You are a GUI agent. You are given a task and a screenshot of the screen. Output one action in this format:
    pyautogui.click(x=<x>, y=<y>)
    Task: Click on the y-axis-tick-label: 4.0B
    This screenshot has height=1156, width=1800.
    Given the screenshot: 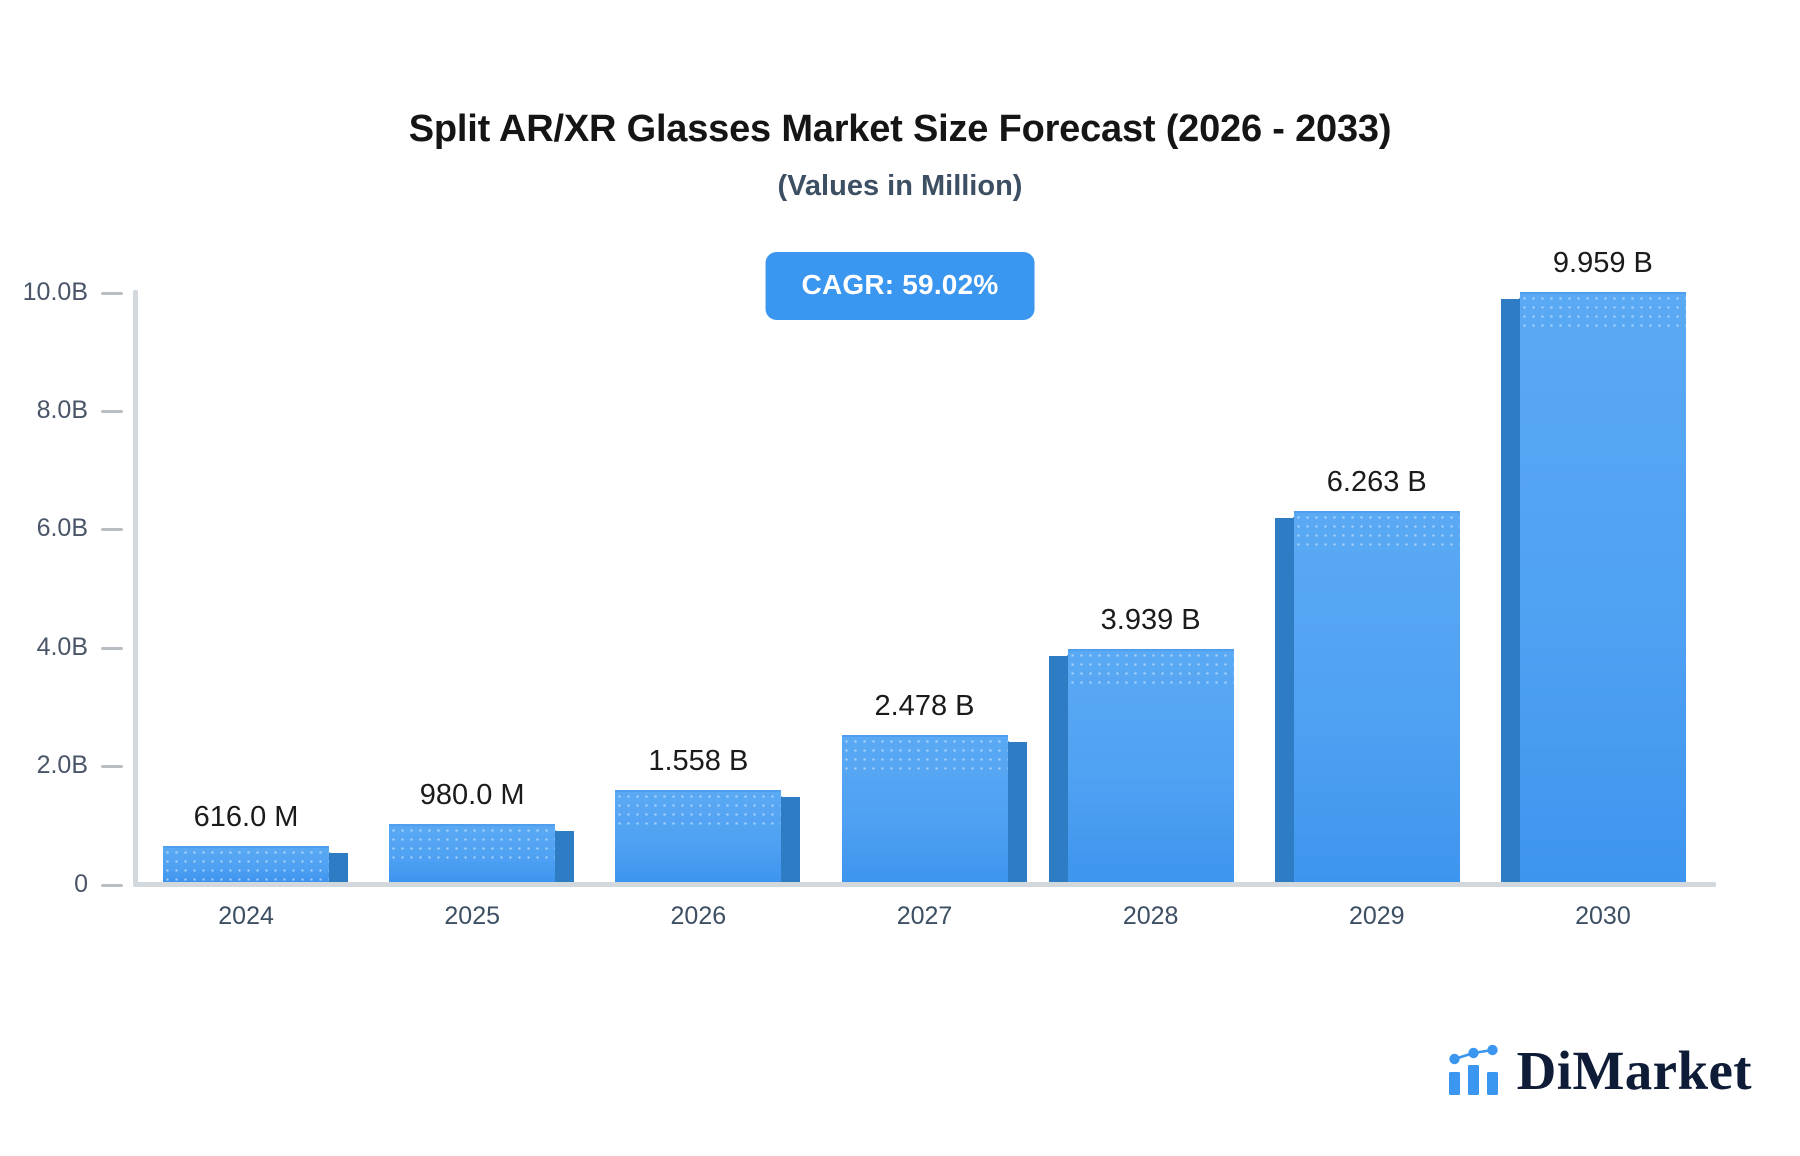 What is the action you would take?
    pyautogui.click(x=62, y=646)
    